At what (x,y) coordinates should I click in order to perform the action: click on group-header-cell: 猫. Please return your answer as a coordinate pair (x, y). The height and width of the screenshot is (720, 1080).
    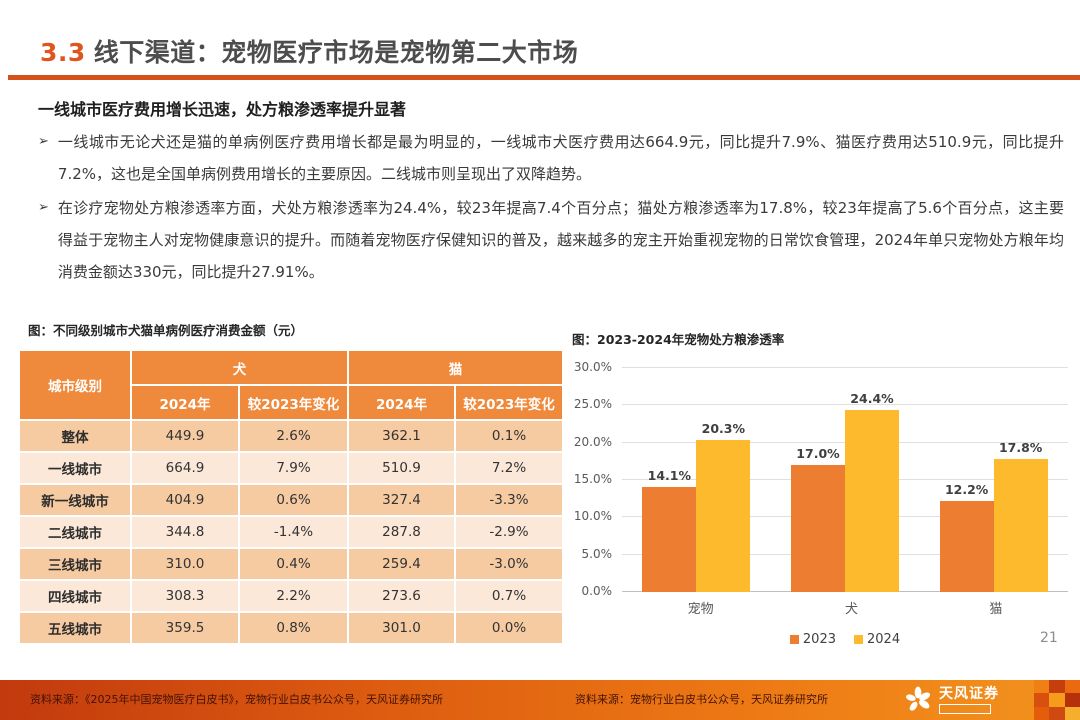
    Looking at the image, I should click on (455, 367).